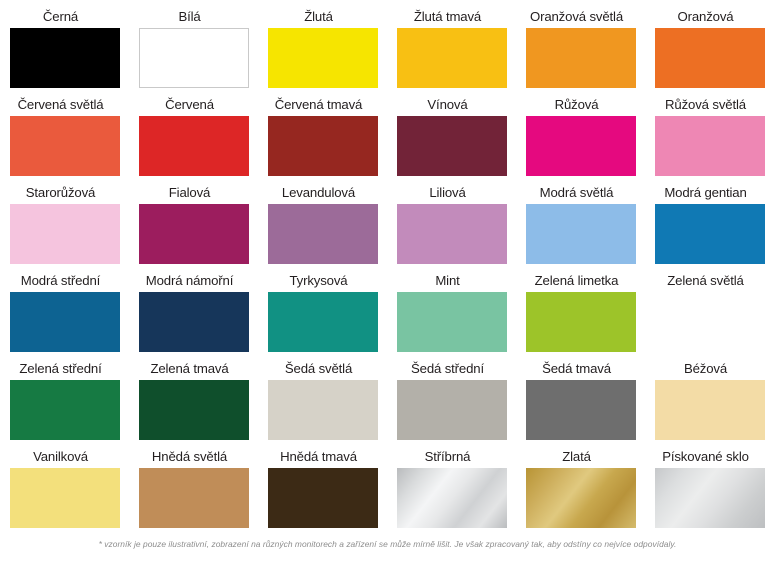 This screenshot has width=775, height=564. Describe the element at coordinates (60, 368) in the screenshot. I see `swatch-label: Zelená střední` at that location.